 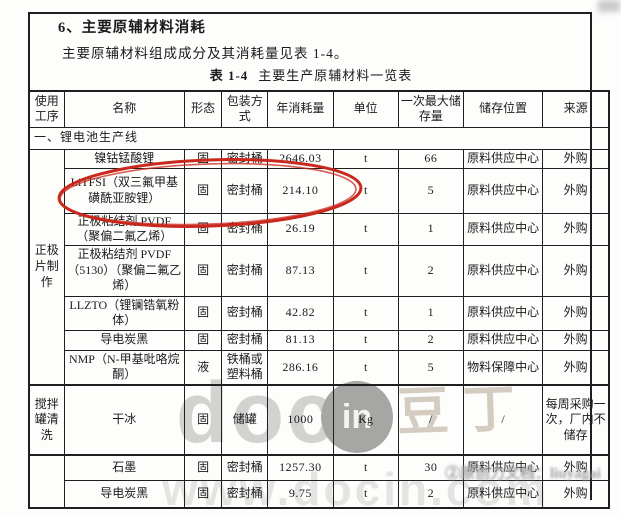 I want to click on cell-max-storage: /, so click(x=430, y=420).